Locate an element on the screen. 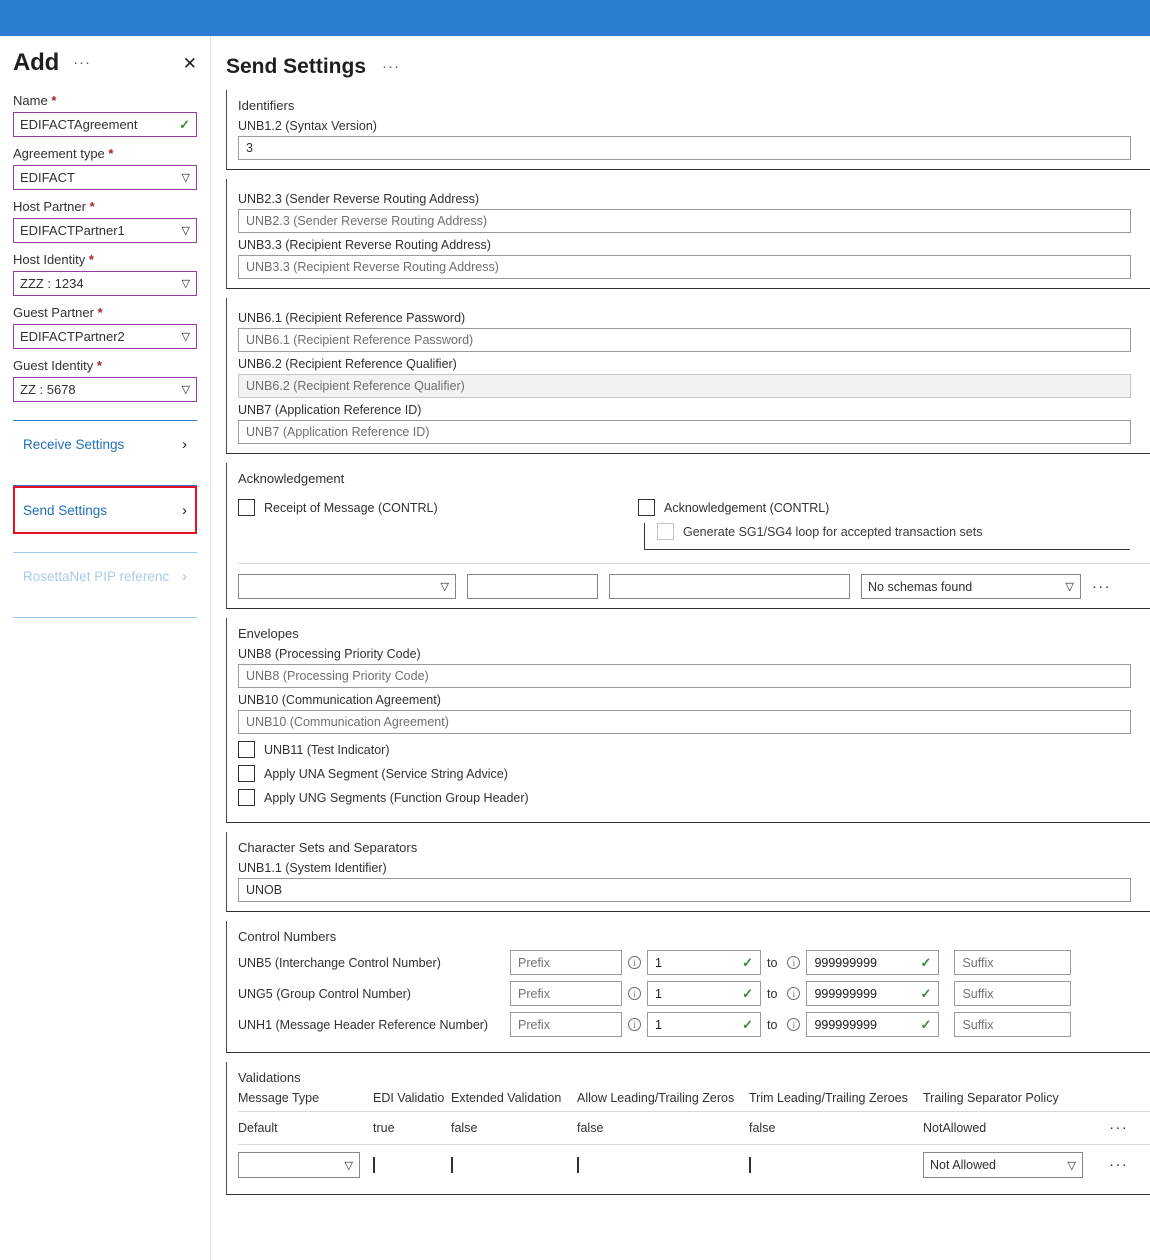  unb61-recipient-reference-password-input: UNB6.1 (Recipient Reference Password) is located at coordinates (684, 340).